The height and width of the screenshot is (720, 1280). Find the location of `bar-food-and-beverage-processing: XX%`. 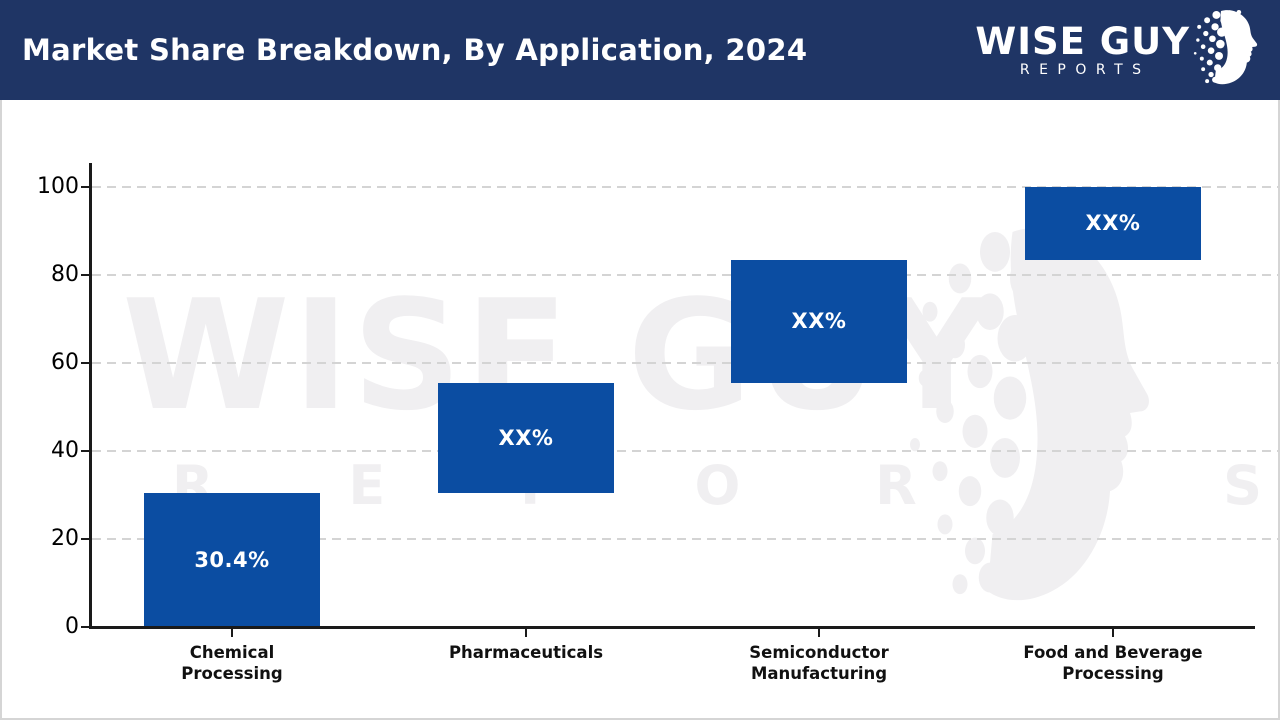

bar-food-and-beverage-processing: XX% is located at coordinates (1113, 223).